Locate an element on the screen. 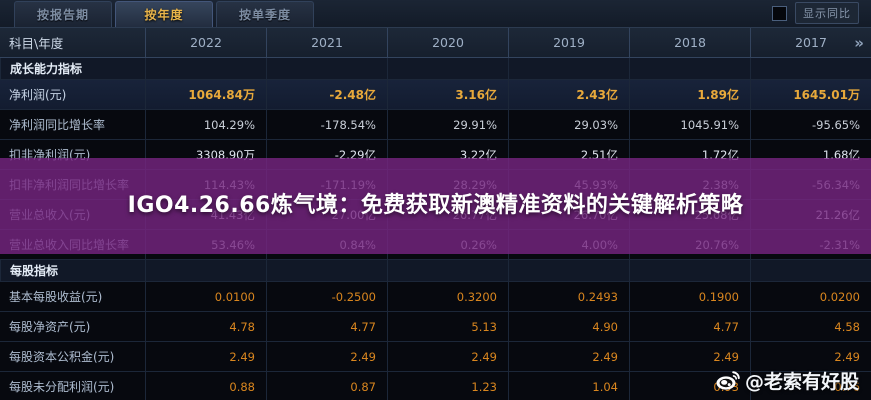 This screenshot has height=400, width=871. table-cell: 29.03% is located at coordinates (568, 124).